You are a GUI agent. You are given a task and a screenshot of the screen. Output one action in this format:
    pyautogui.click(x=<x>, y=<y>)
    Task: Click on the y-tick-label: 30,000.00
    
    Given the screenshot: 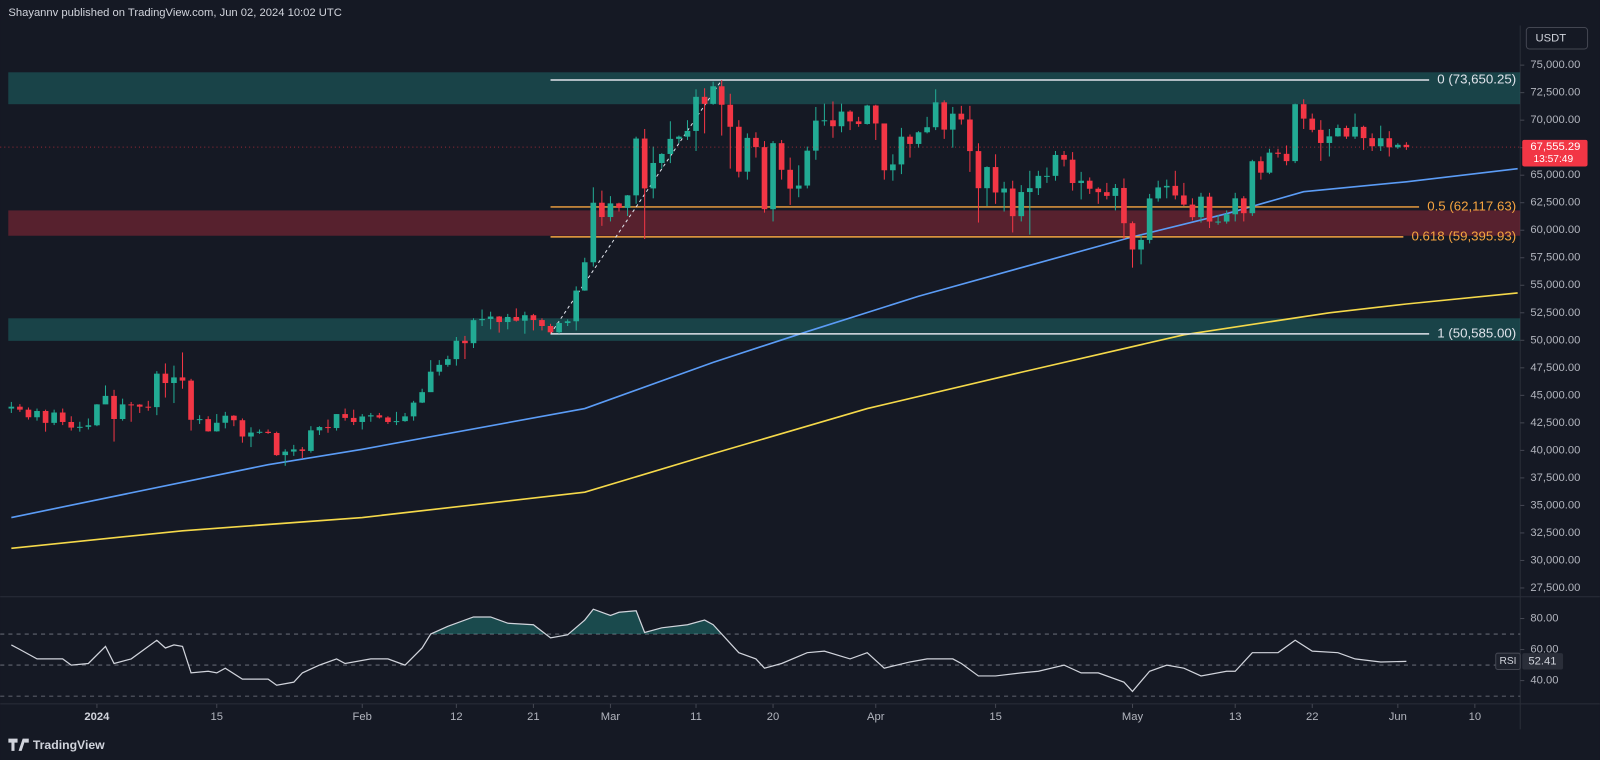 What is the action you would take?
    pyautogui.click(x=1555, y=560)
    